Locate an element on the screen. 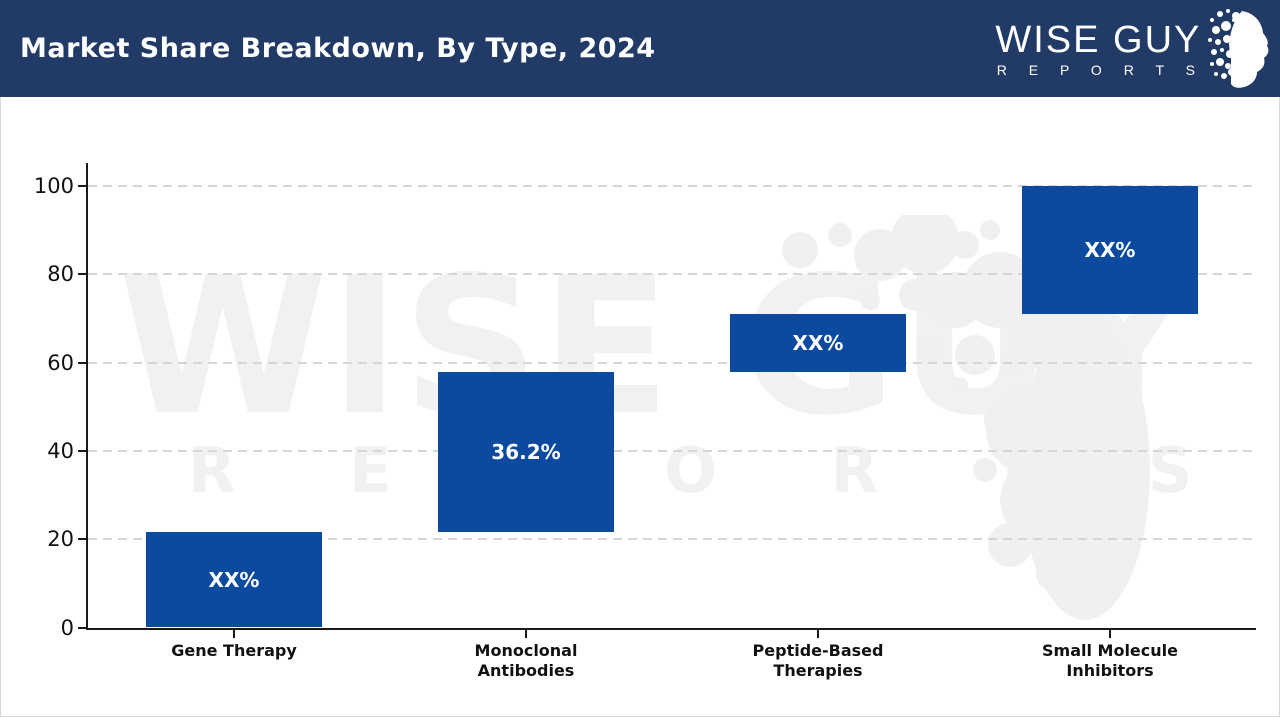  wiseguy-logo-text: WISE GUY R E P O R T S is located at coordinates (1098, 49).